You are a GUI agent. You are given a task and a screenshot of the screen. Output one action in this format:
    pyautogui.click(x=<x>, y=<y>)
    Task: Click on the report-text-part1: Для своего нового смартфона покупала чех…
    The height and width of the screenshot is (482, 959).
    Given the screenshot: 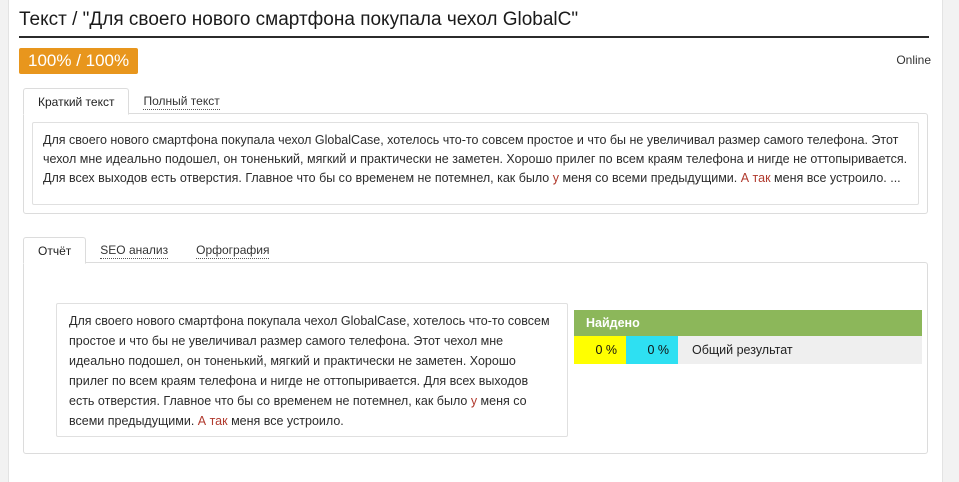 What is the action you would take?
    pyautogui.click(x=309, y=361)
    